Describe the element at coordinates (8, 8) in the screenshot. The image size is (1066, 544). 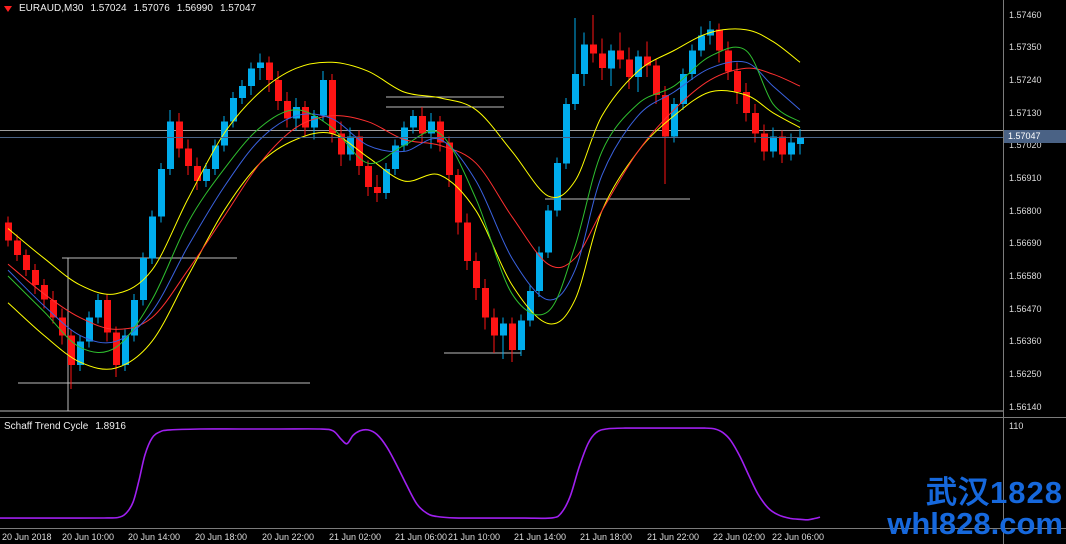
I see `sell-triangle-icon` at that location.